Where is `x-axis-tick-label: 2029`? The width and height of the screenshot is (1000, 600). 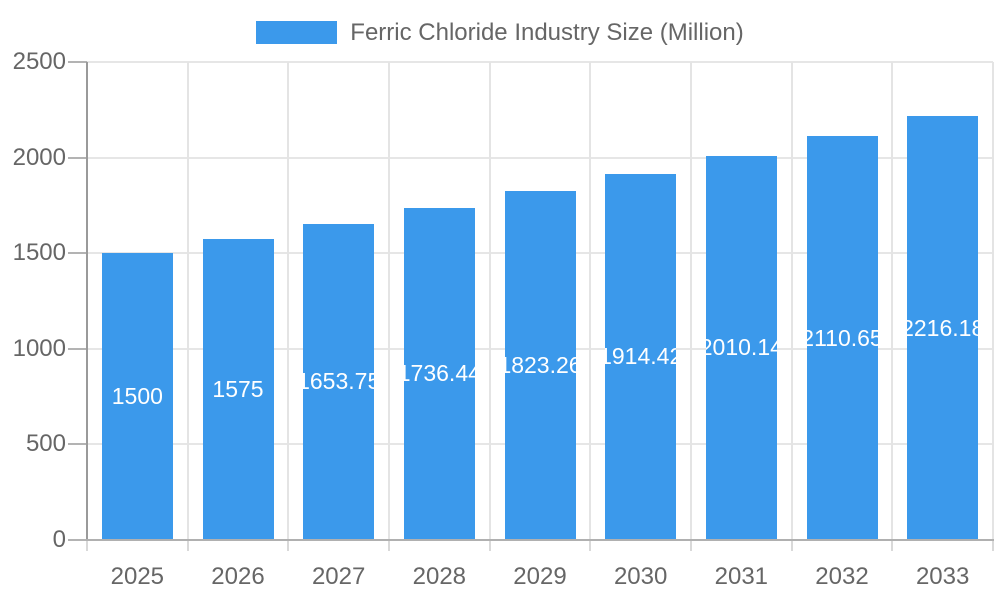
x-axis-tick-label: 2029 is located at coordinates (540, 576).